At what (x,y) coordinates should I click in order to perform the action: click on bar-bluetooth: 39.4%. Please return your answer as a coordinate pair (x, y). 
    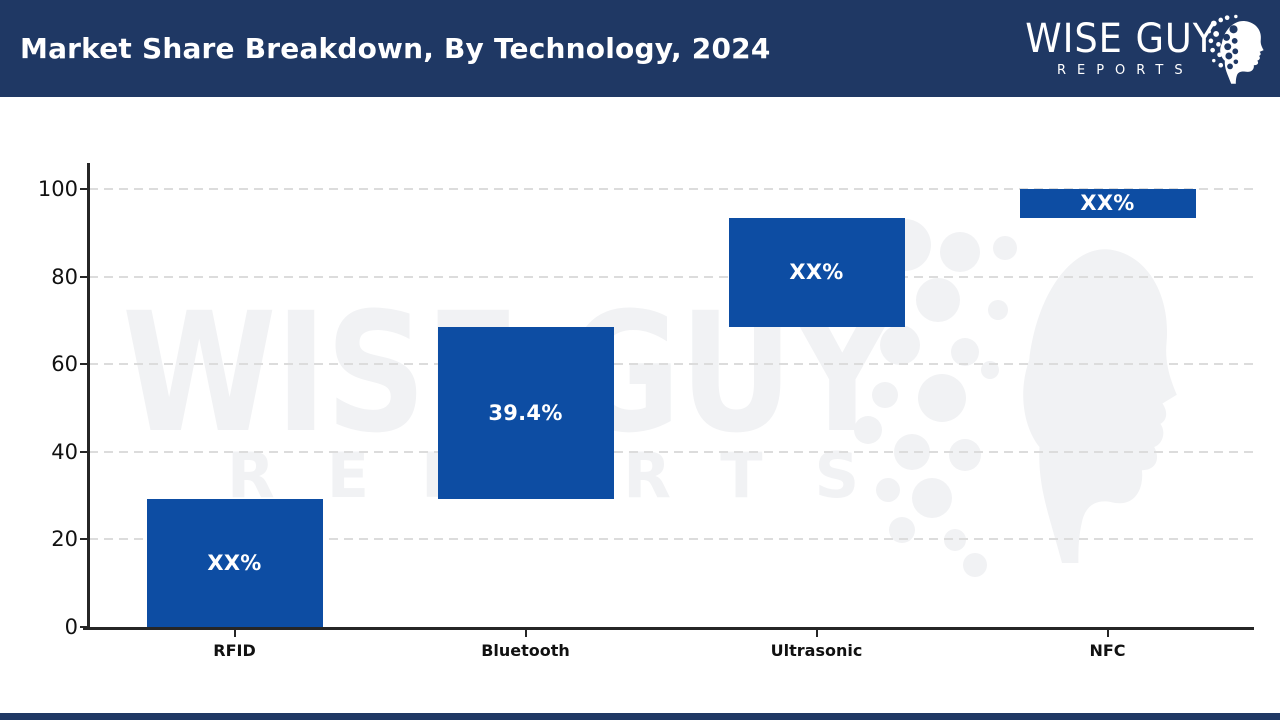
    Looking at the image, I should click on (525, 413).